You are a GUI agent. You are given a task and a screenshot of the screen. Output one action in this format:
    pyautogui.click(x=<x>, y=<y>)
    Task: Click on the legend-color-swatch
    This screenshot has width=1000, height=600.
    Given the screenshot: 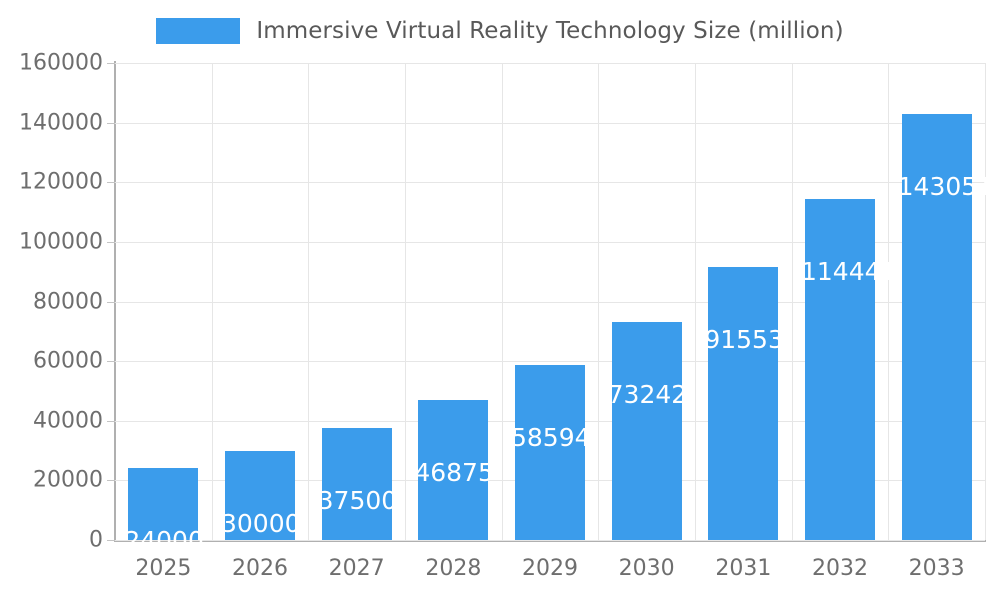 What is the action you would take?
    pyautogui.click(x=198, y=31)
    